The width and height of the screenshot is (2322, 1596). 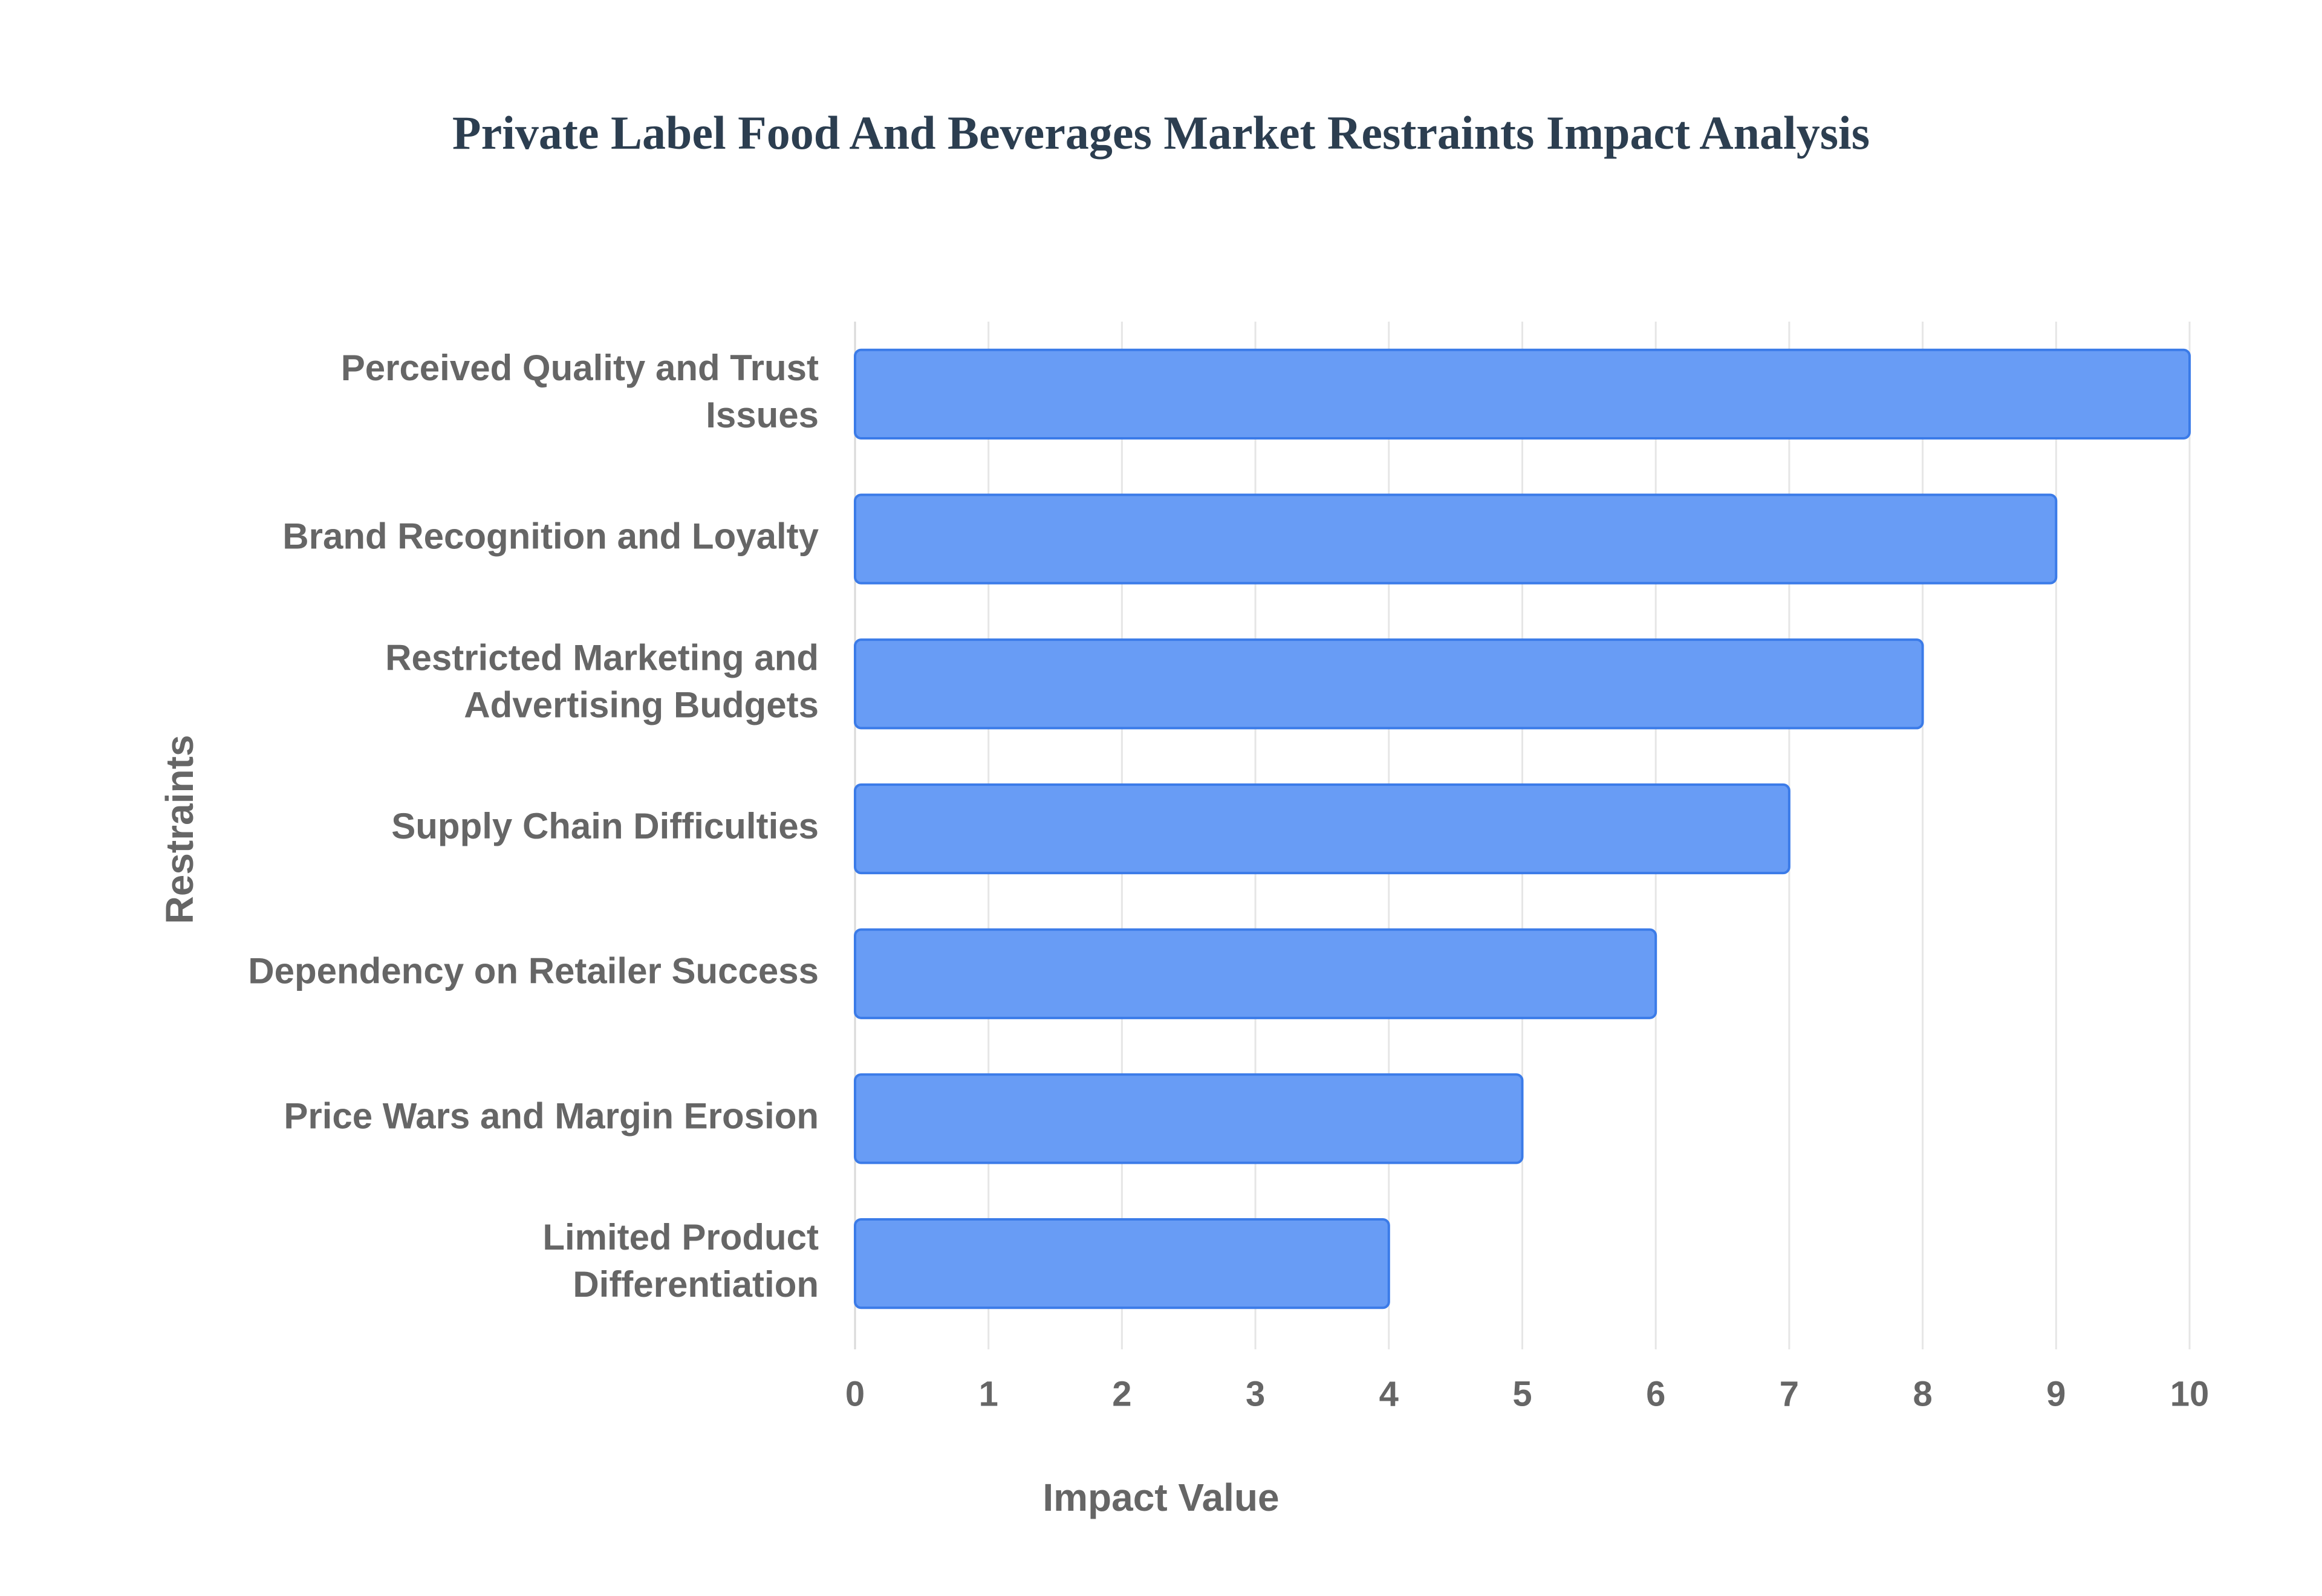 What do you see at coordinates (1160, 1497) in the screenshot?
I see `x-axis-label: Impact Value` at bounding box center [1160, 1497].